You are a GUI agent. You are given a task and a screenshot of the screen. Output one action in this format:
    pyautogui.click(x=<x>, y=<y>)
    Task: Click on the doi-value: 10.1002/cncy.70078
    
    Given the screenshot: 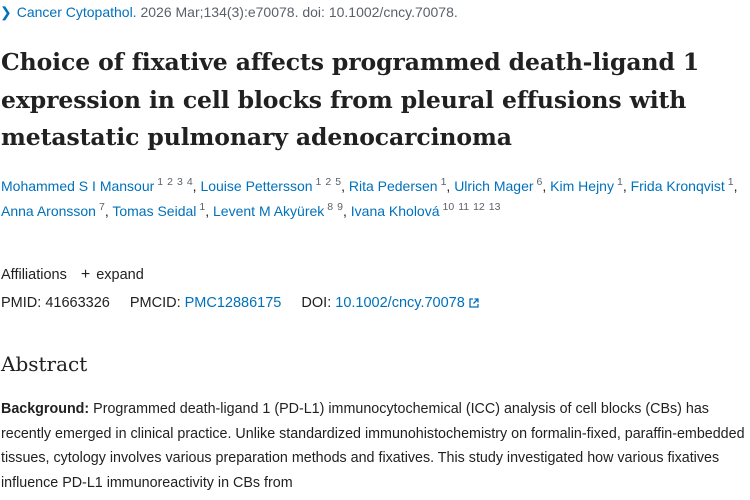 What is the action you would take?
    pyautogui.click(x=400, y=303)
    